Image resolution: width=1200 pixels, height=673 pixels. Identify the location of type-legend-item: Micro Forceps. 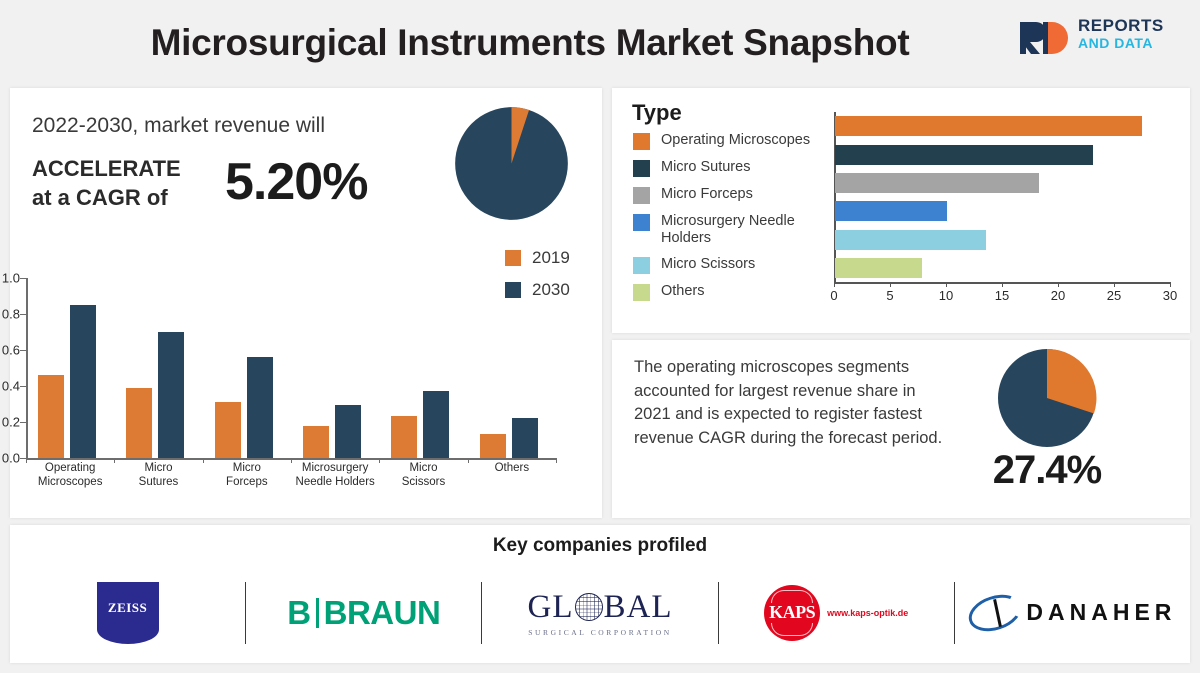
(725, 195).